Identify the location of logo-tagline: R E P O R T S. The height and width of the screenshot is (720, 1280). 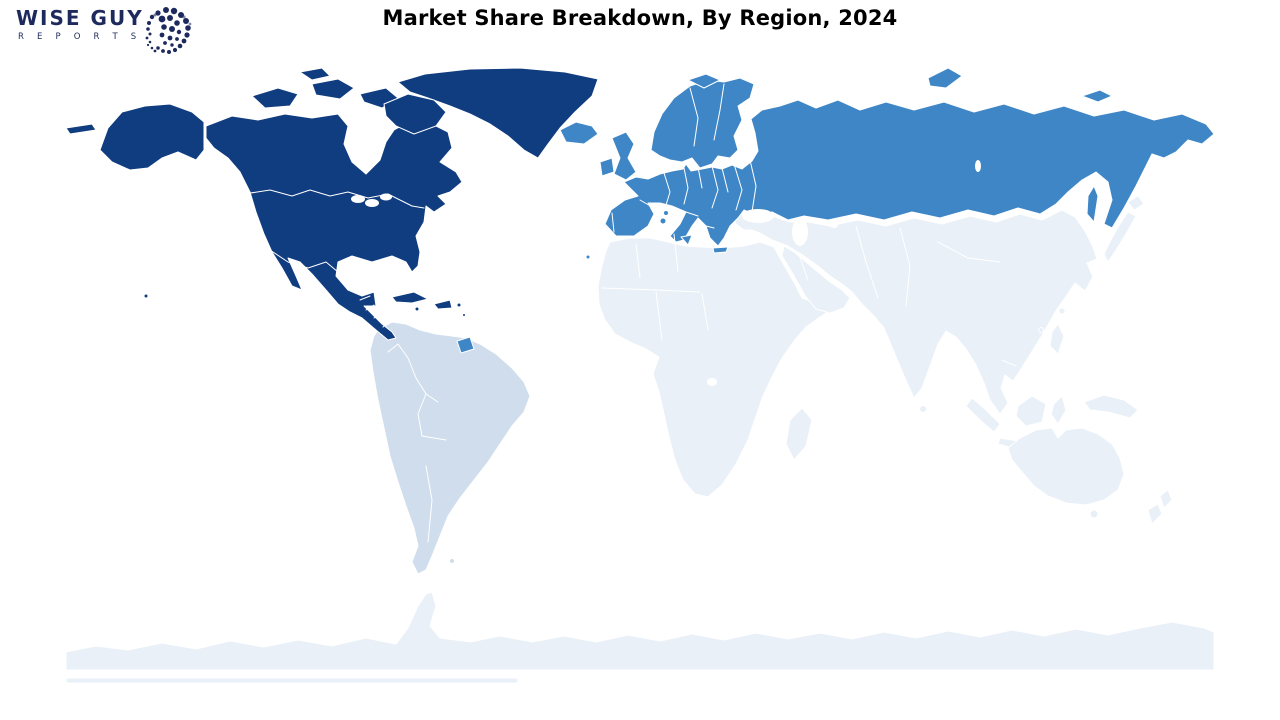
(80, 37).